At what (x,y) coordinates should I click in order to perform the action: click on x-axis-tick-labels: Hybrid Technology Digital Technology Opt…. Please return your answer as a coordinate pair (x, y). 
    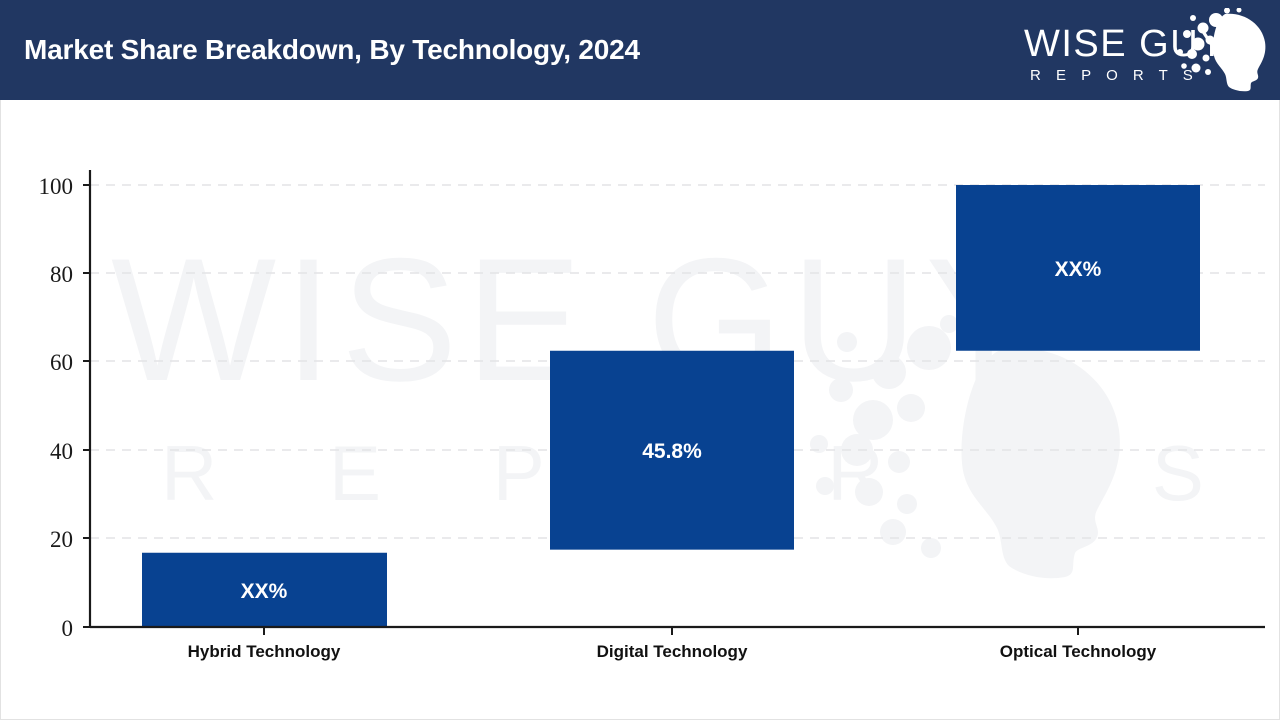
    Looking at the image, I should click on (672, 651).